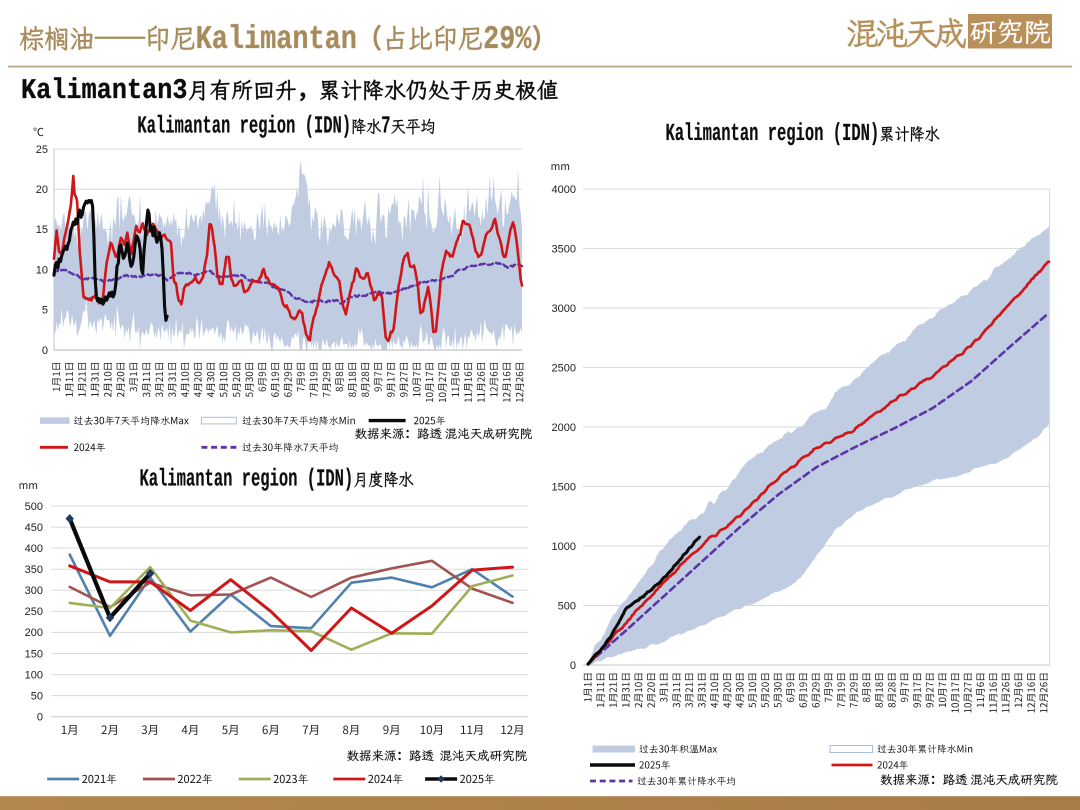 This screenshot has width=1080, height=810. What do you see at coordinates (34, 654) in the screenshot?
I see `svg-text: 150` at bounding box center [34, 654].